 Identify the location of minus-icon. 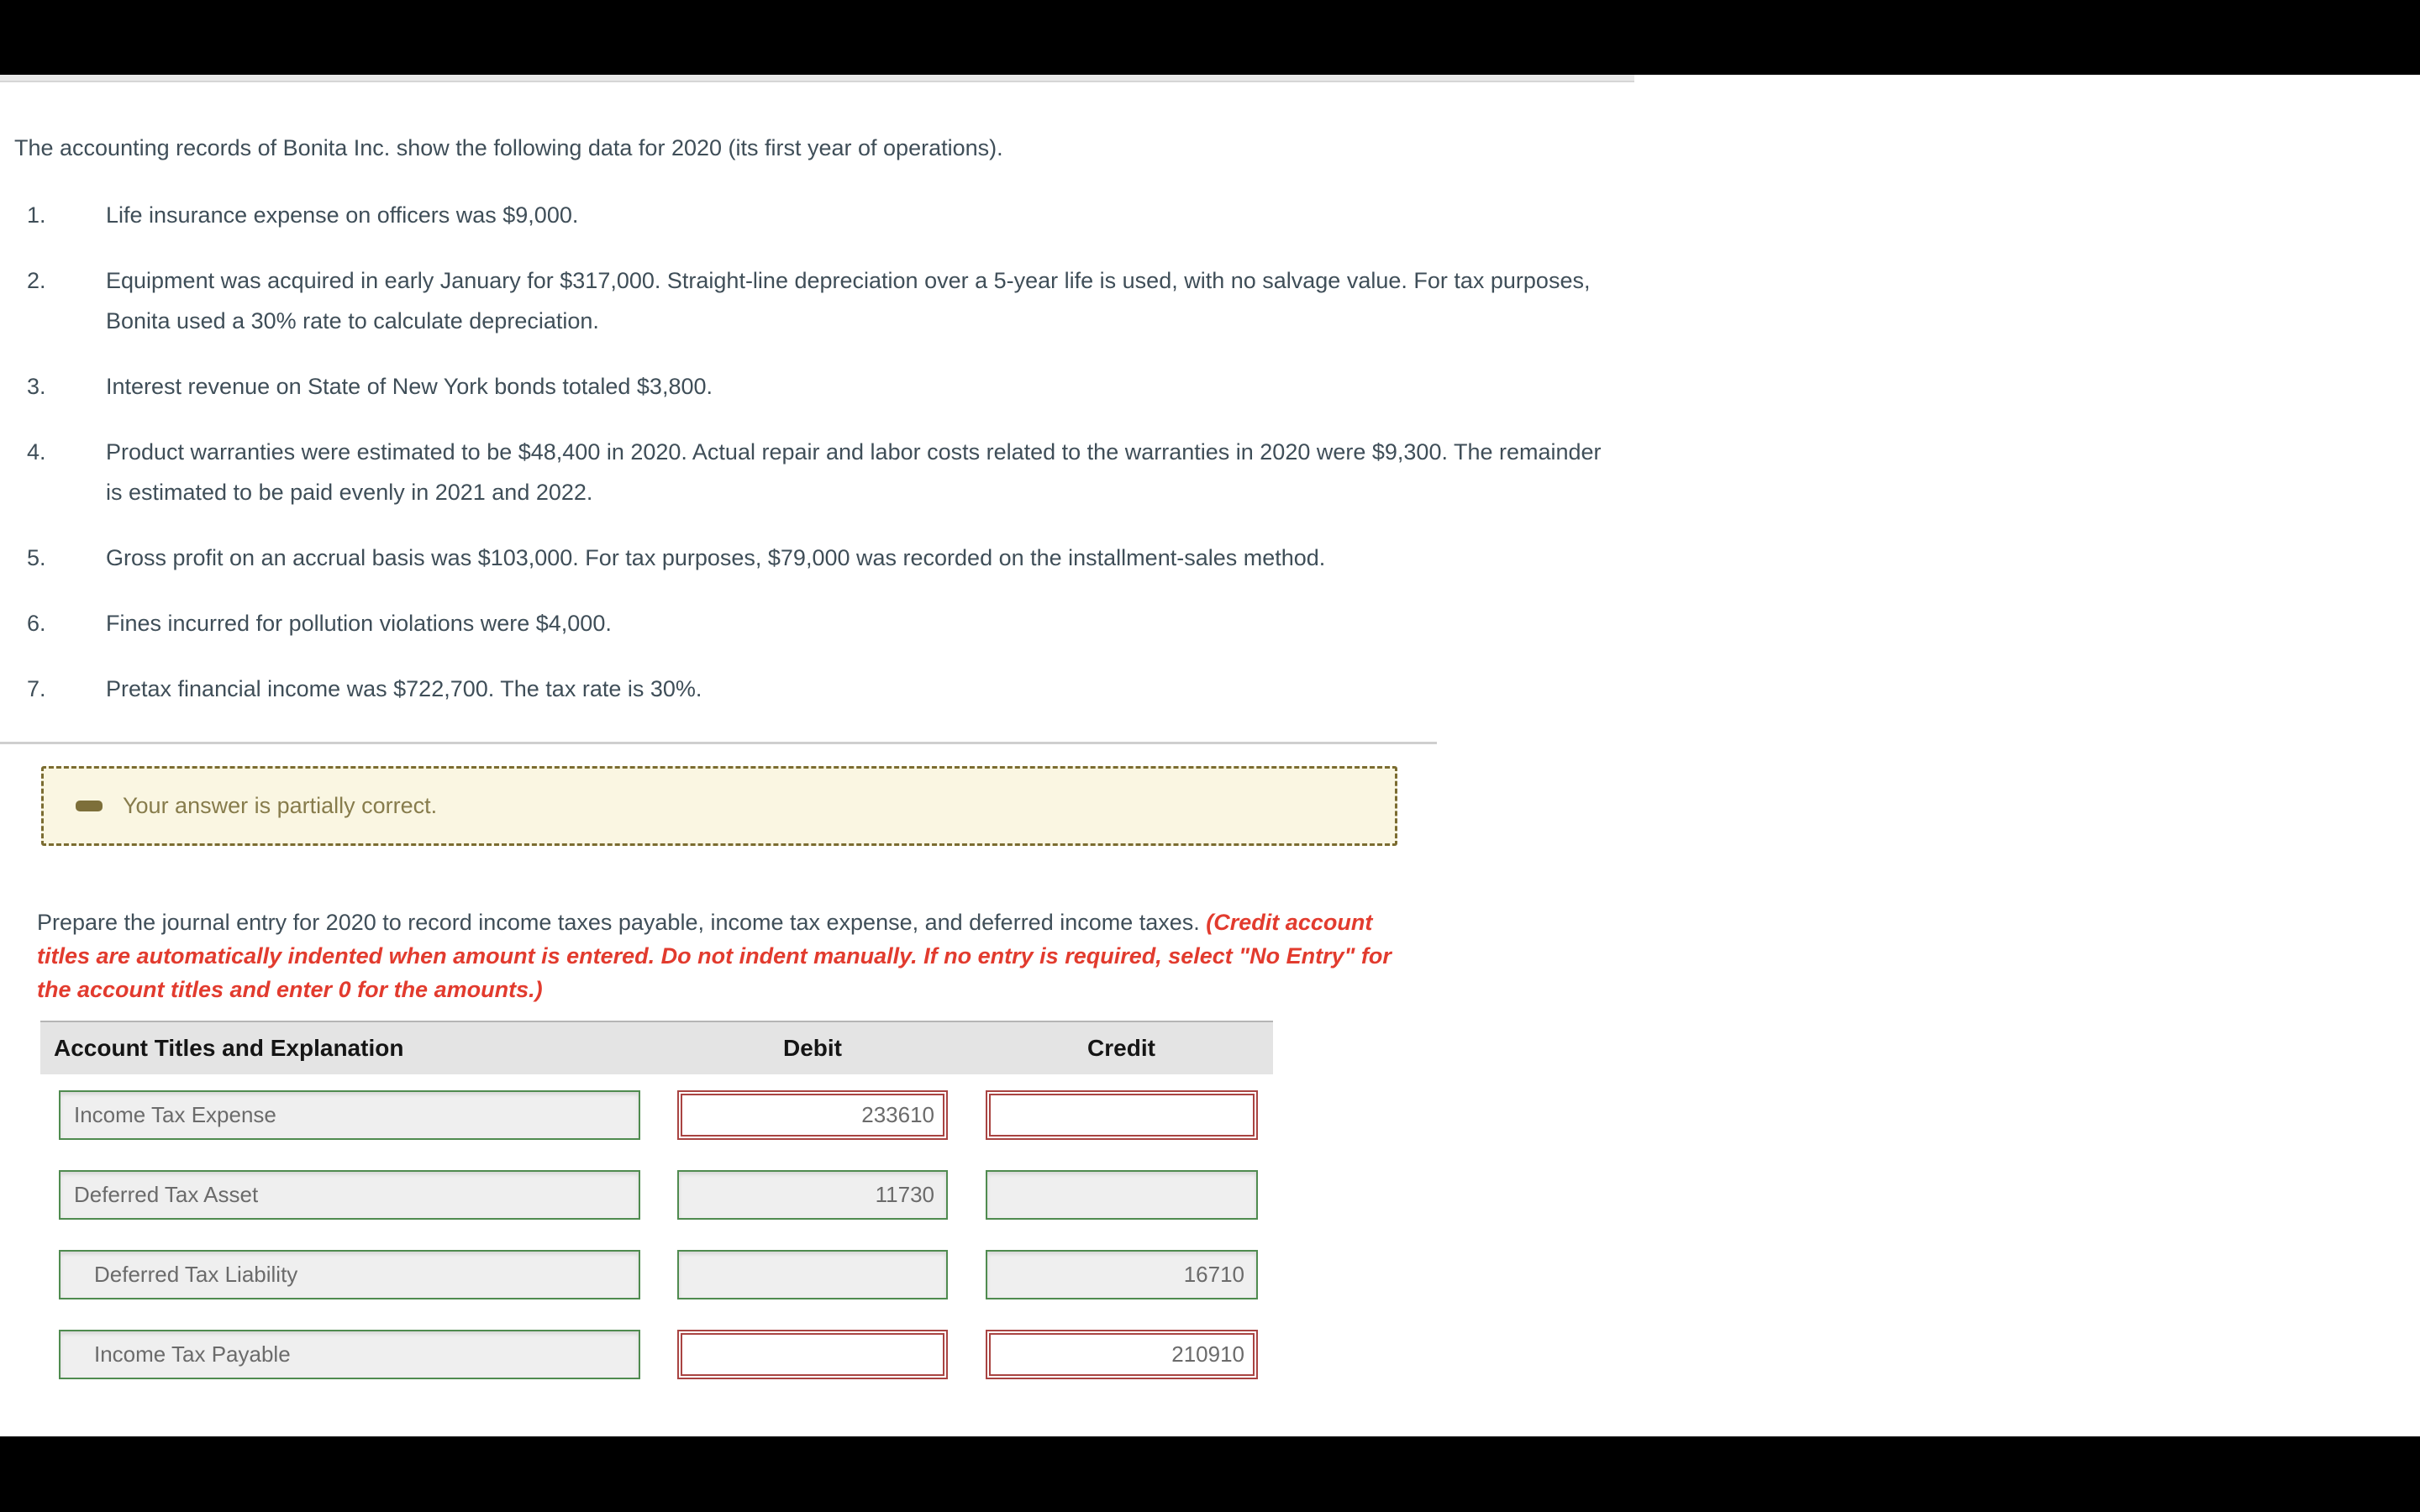
(90, 806).